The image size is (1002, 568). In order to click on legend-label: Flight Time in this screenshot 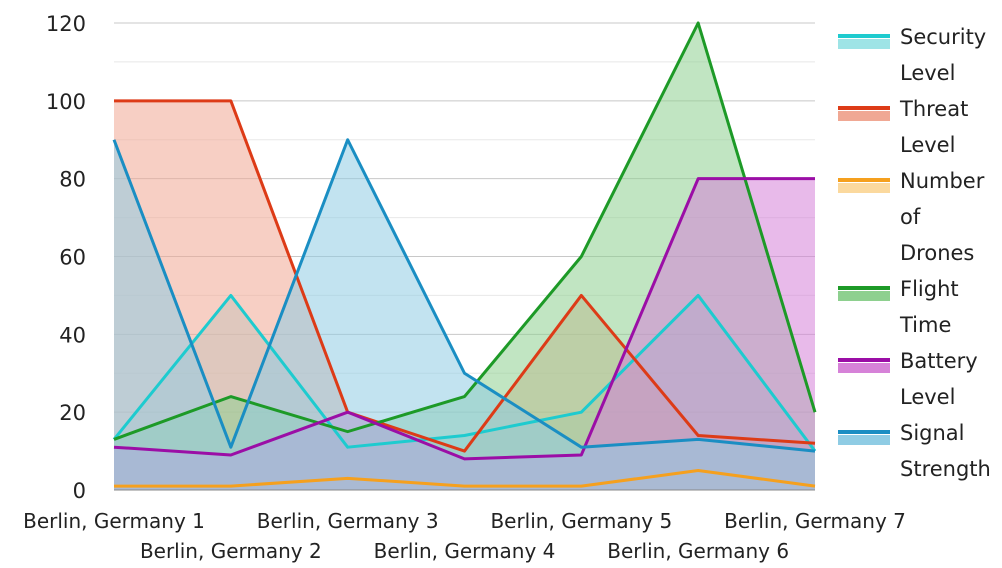, I will do `click(929, 307)`.